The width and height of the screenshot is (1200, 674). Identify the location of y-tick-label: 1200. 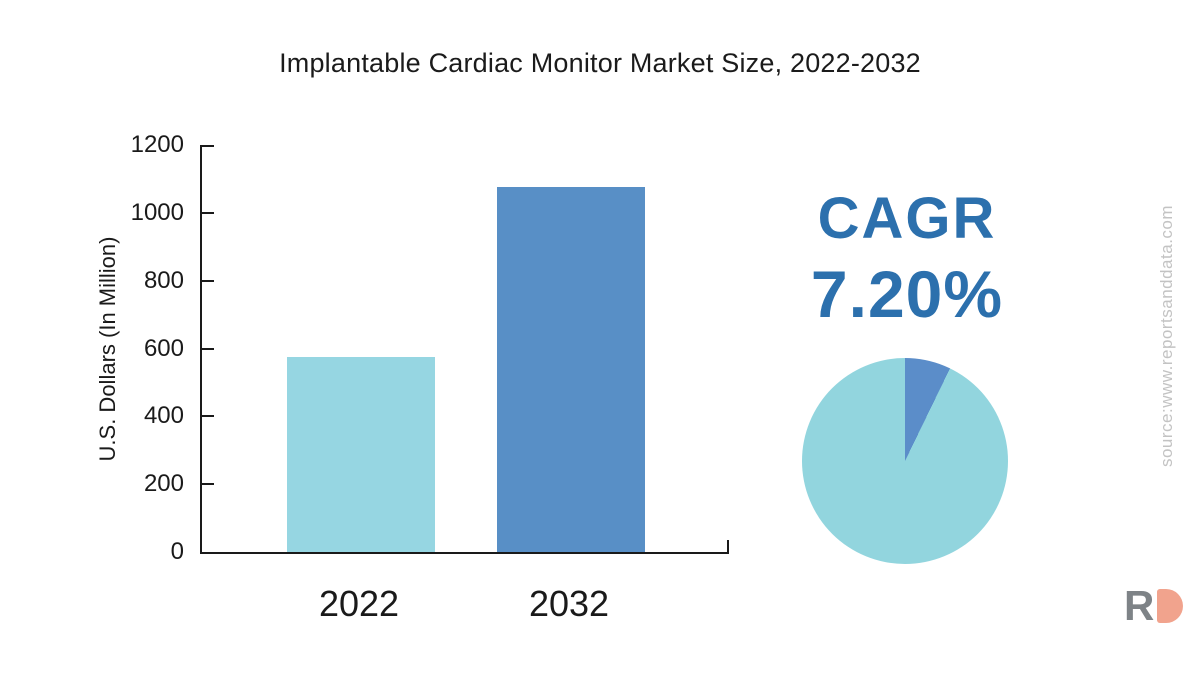
(157, 144).